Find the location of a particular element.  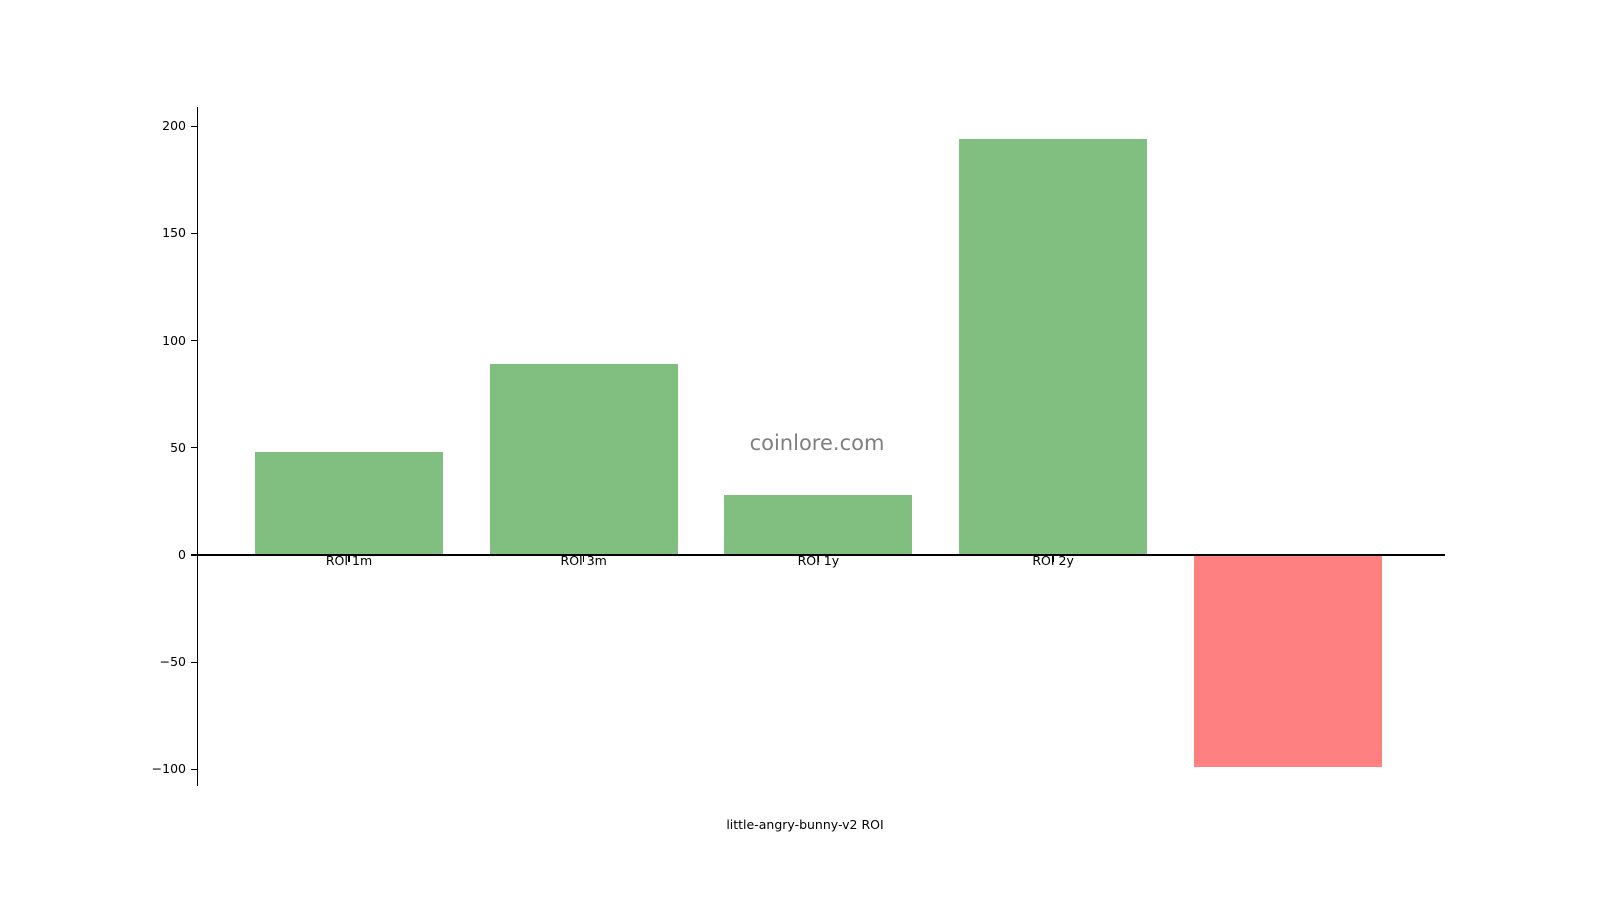

x-tick-label: ROI 3m is located at coordinates (583, 560).